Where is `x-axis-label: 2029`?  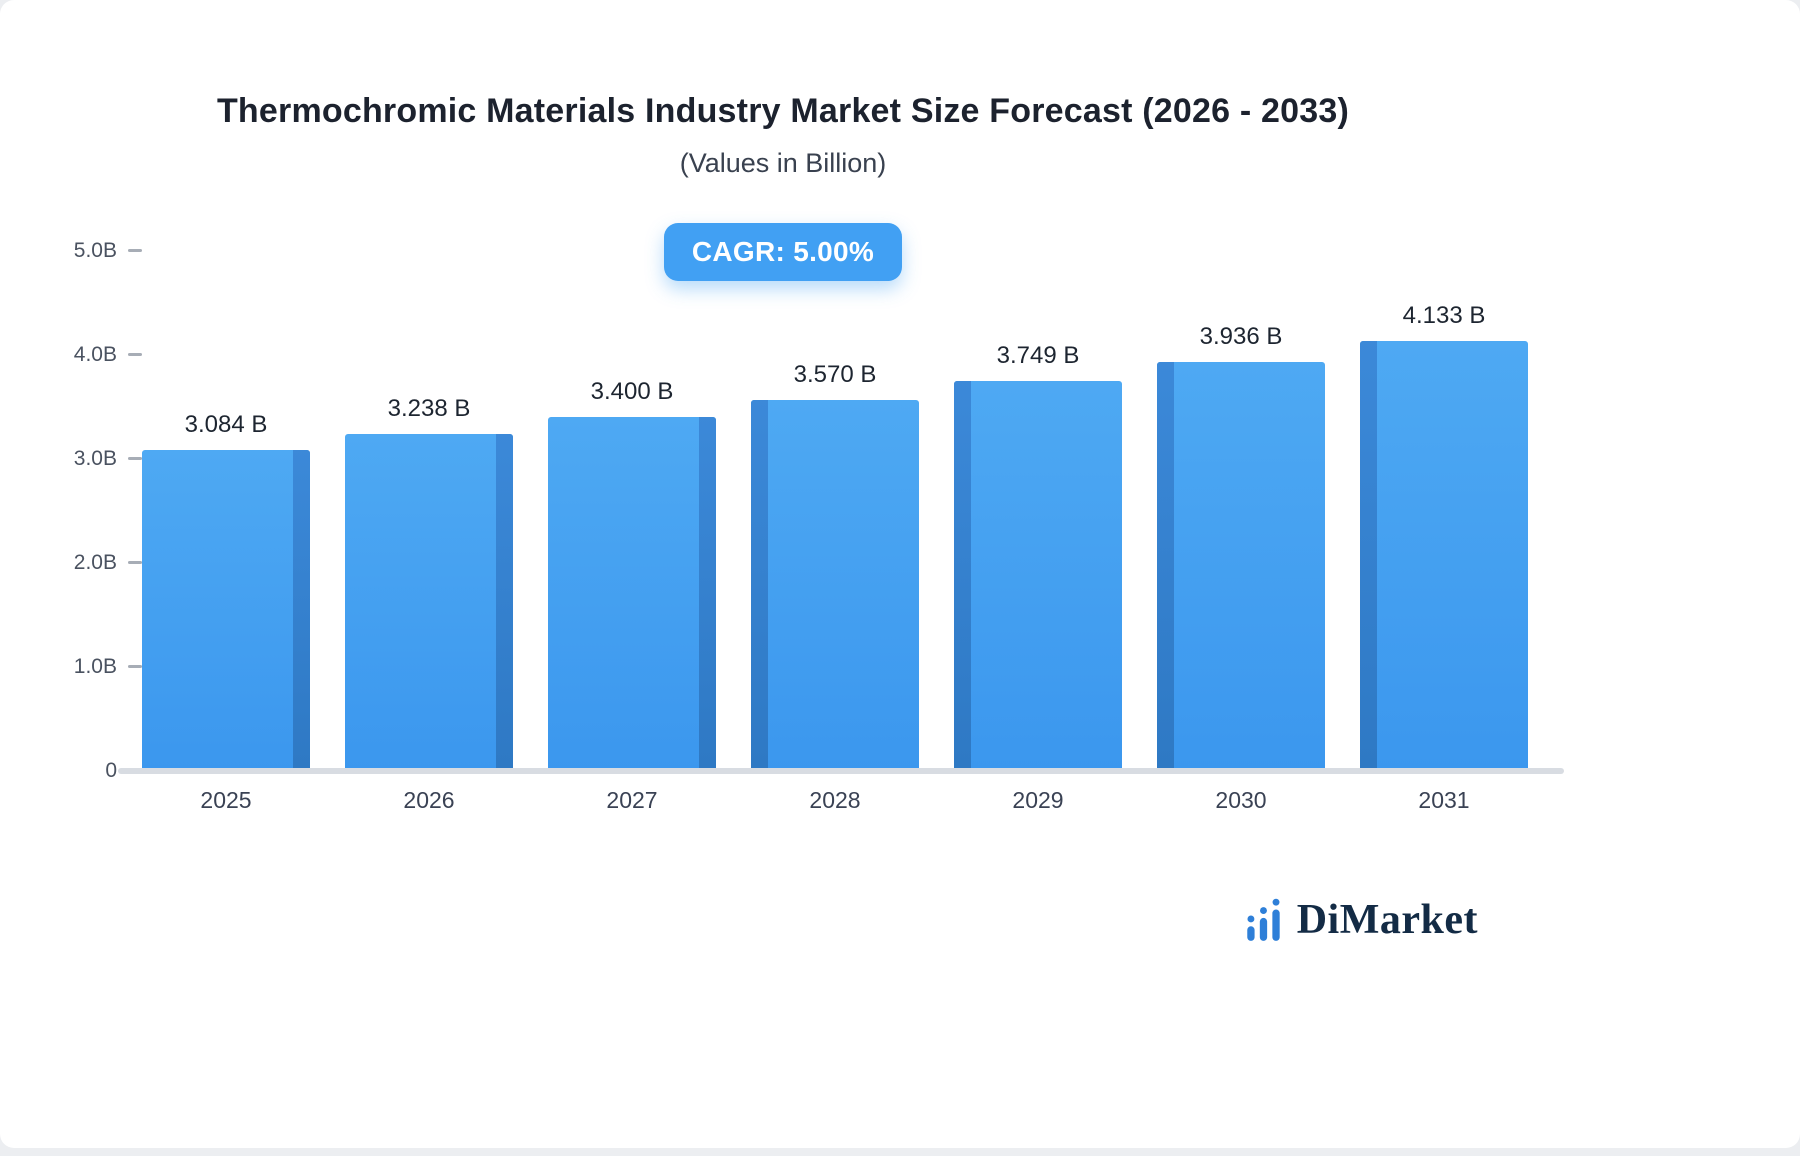 x-axis-label: 2029 is located at coordinates (1038, 799).